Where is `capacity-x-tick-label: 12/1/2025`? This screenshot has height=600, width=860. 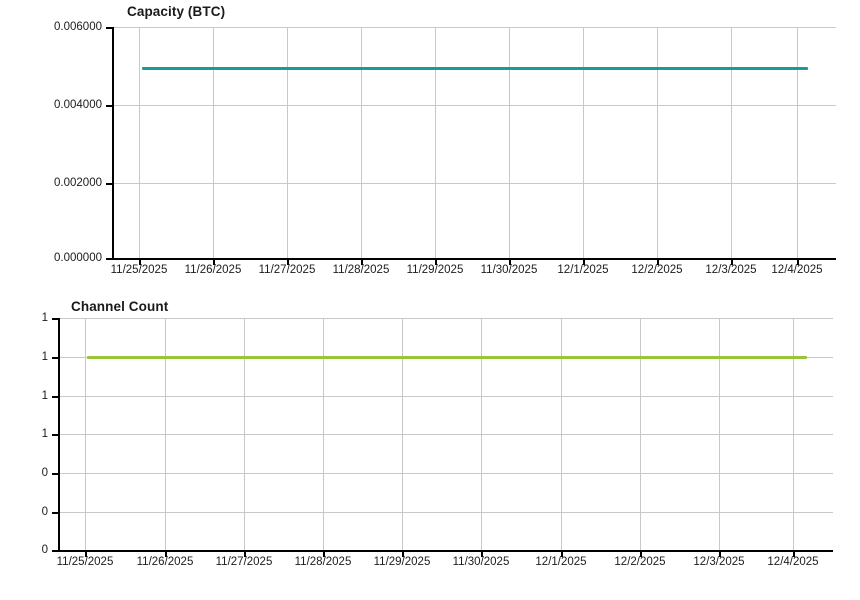
capacity-x-tick-label: 12/1/2025 is located at coordinates (583, 270).